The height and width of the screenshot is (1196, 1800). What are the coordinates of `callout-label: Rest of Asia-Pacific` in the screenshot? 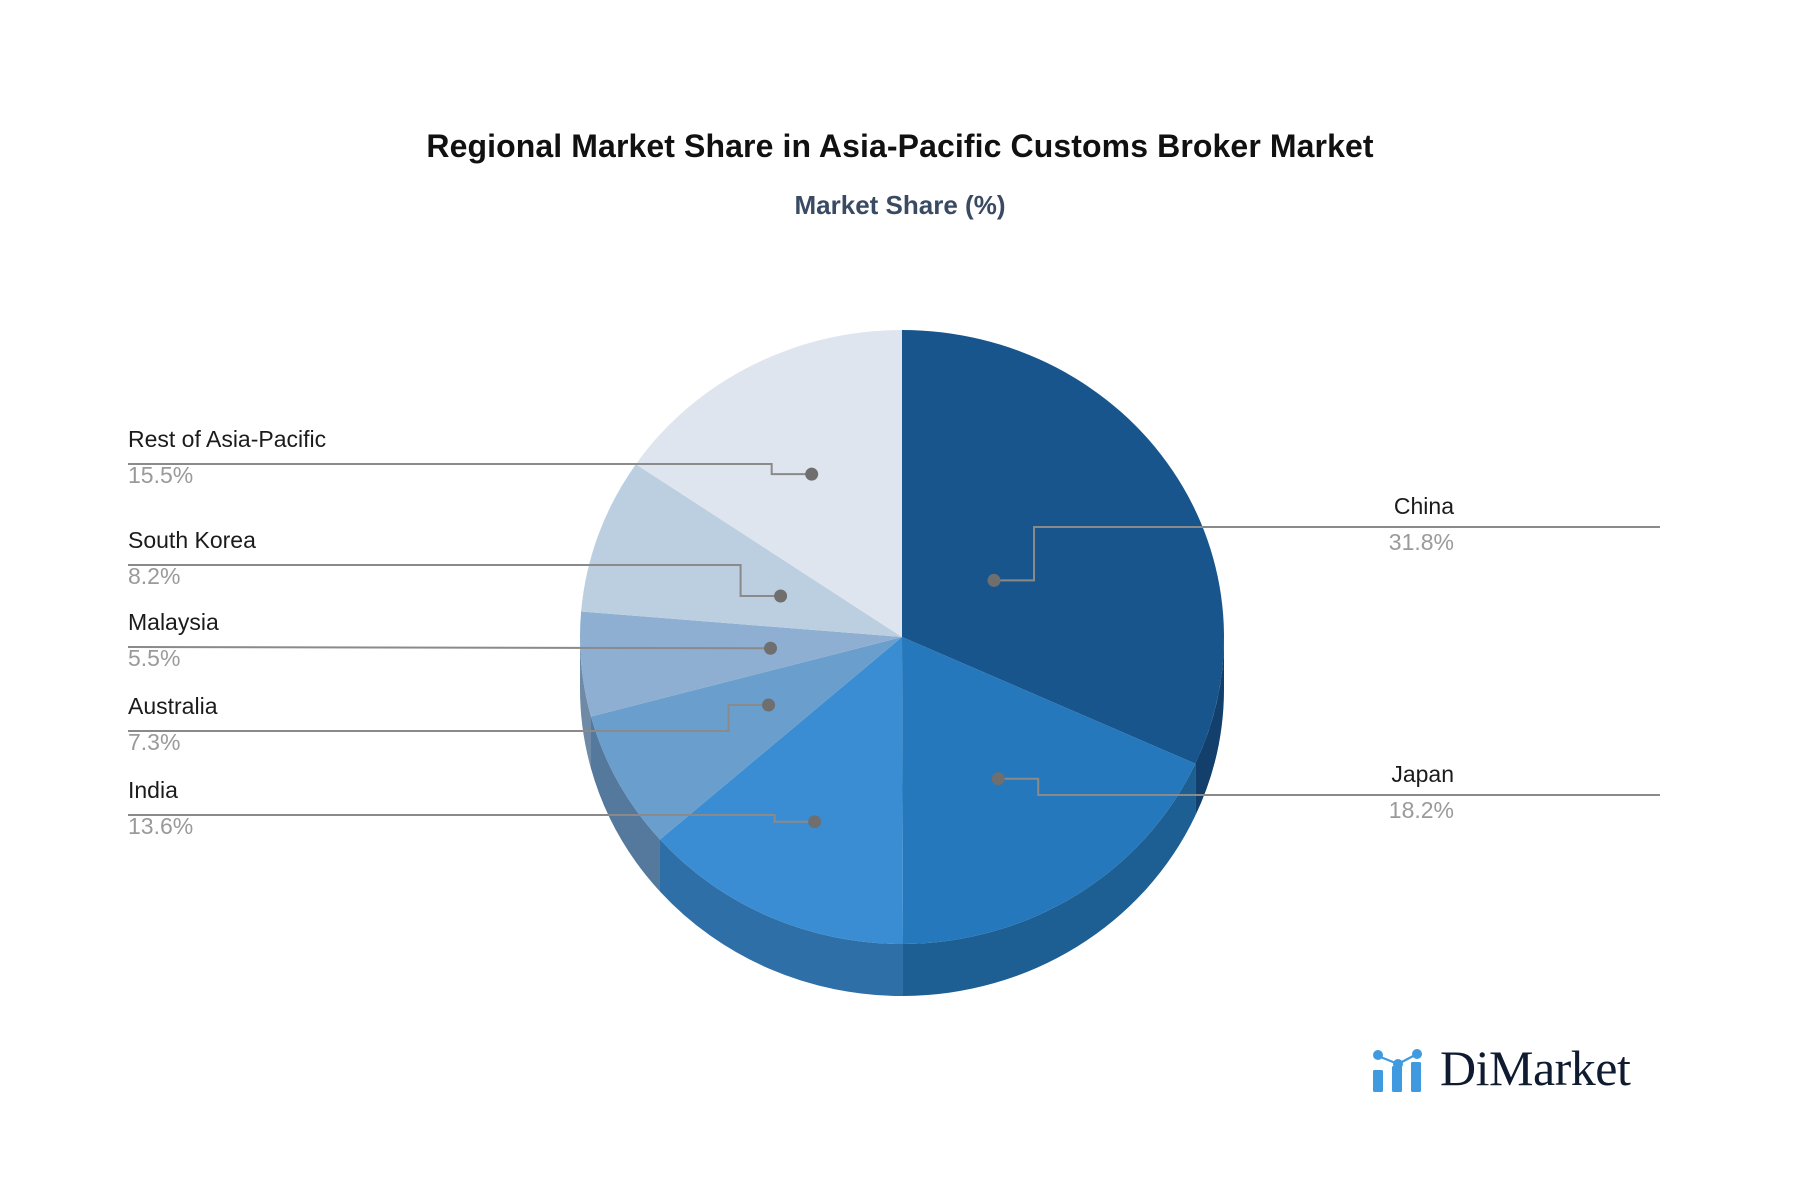 It's located at (227, 439).